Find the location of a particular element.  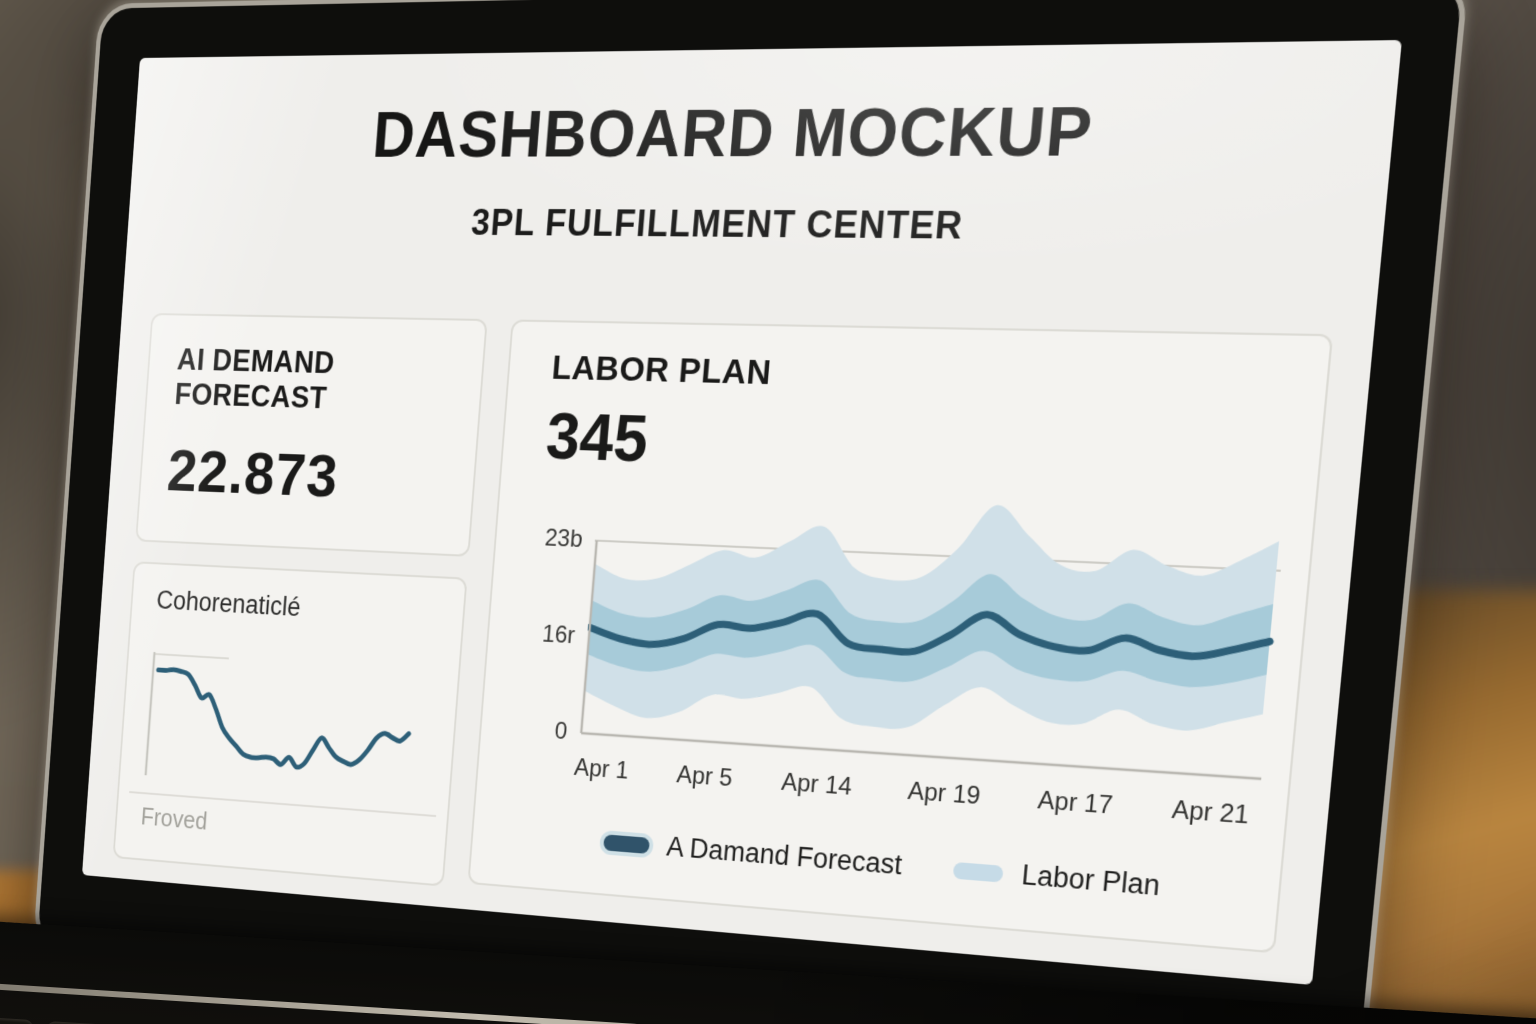

labor-chart-y-axis-labels: 23b 16r 0 is located at coordinates (541, 606).